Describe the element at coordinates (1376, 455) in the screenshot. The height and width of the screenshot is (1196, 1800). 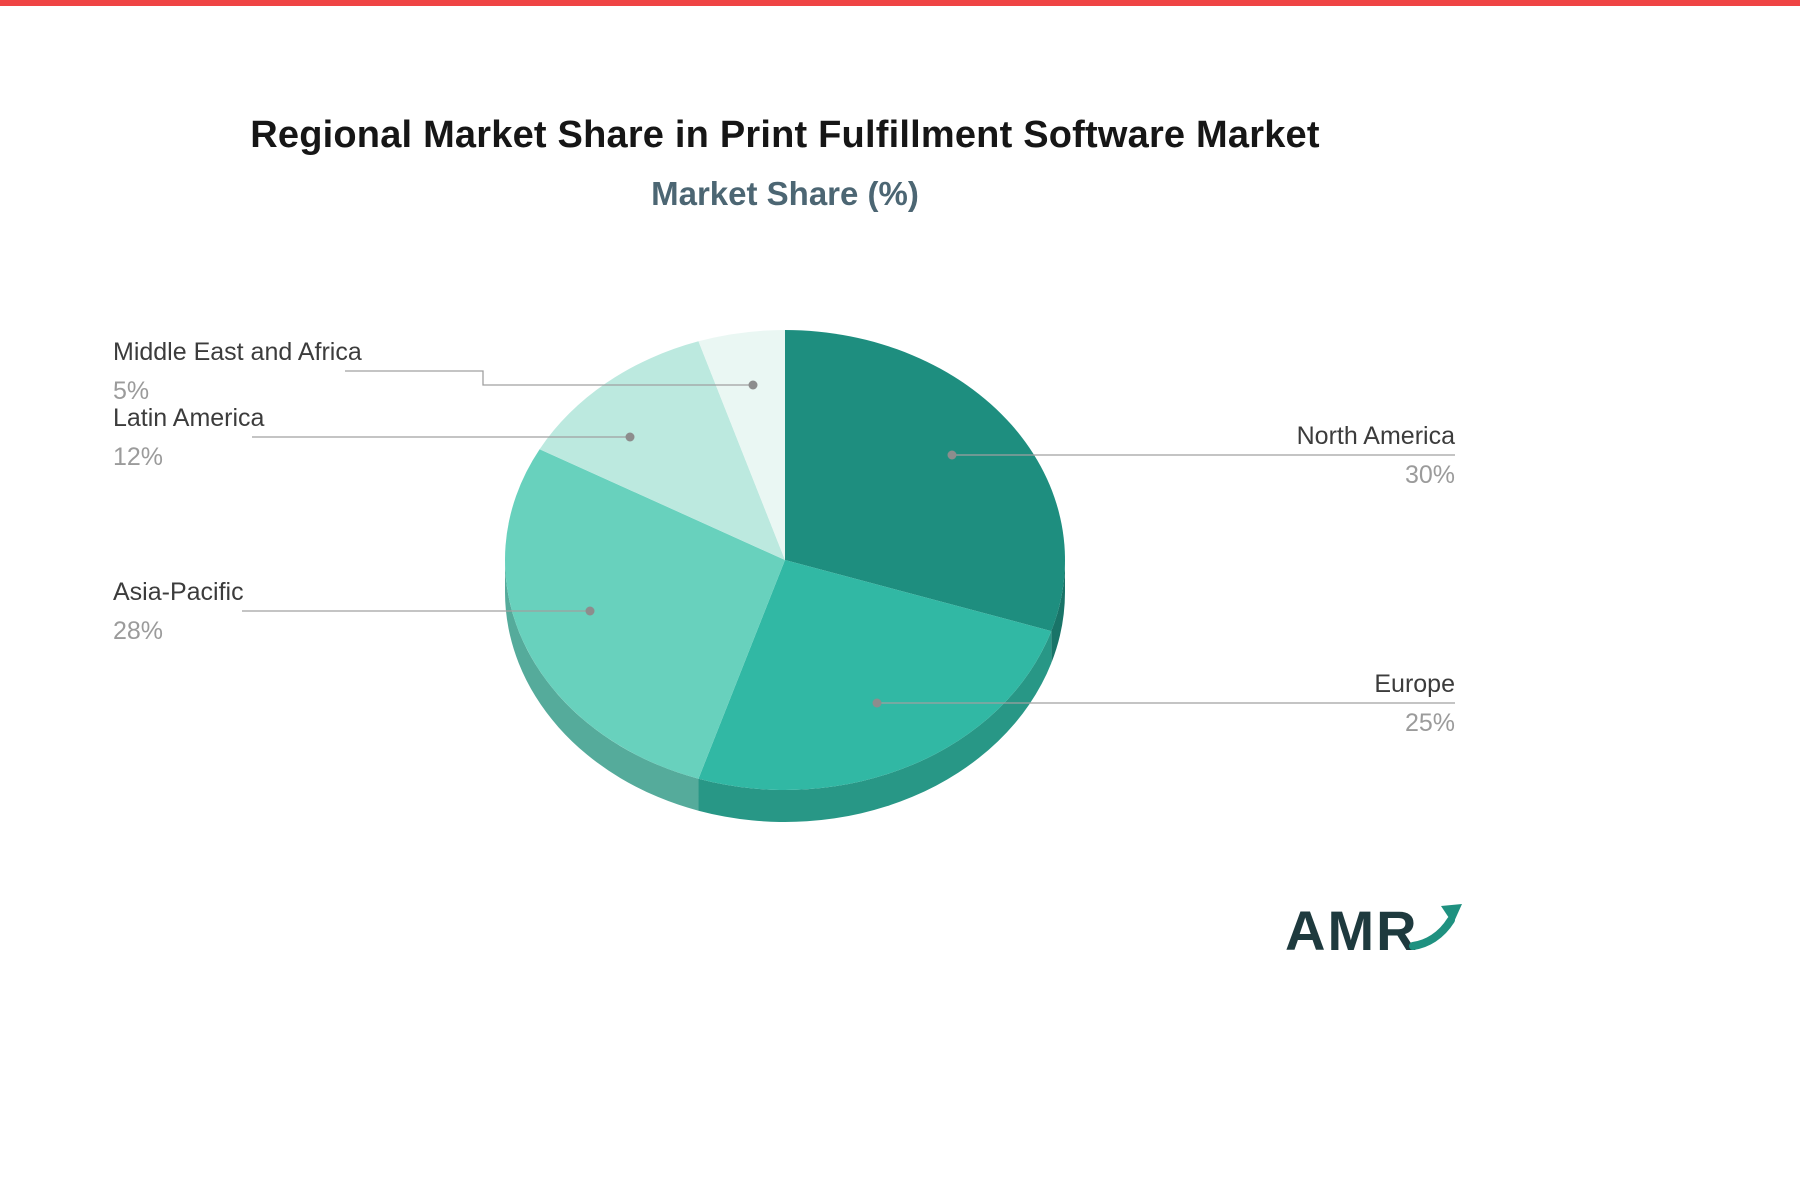
I see `slice-label-north-america: North America 30%` at that location.